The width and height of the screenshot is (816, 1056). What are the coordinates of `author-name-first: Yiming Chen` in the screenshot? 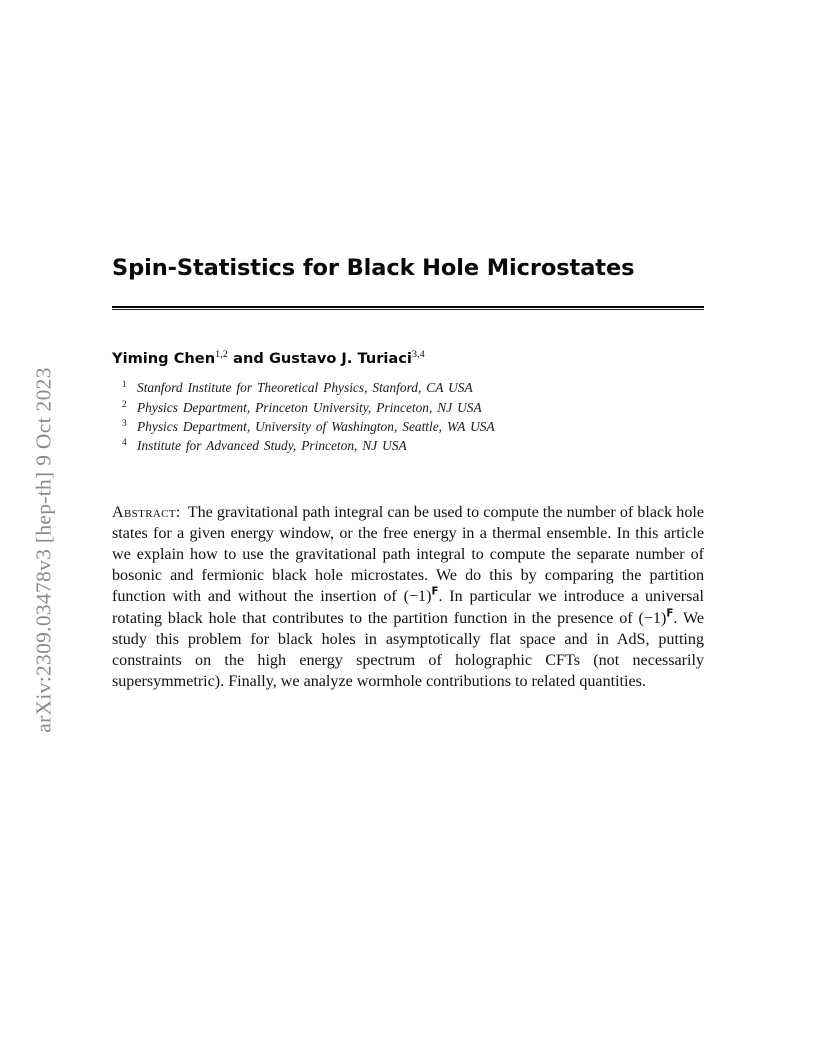 It's located at (164, 359).